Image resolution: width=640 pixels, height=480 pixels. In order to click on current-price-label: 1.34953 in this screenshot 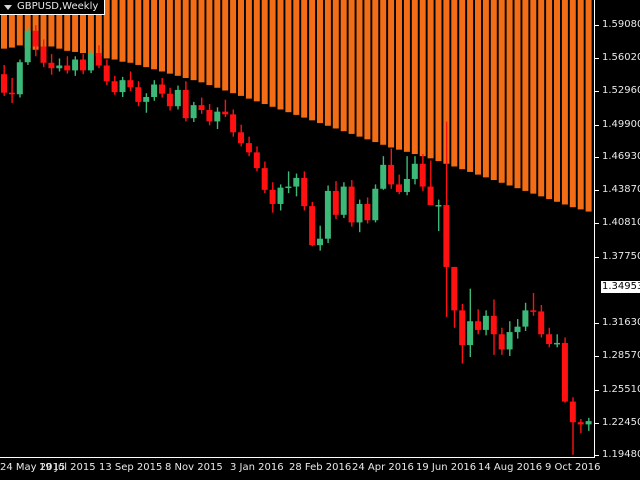, I will do `click(620, 287)`.